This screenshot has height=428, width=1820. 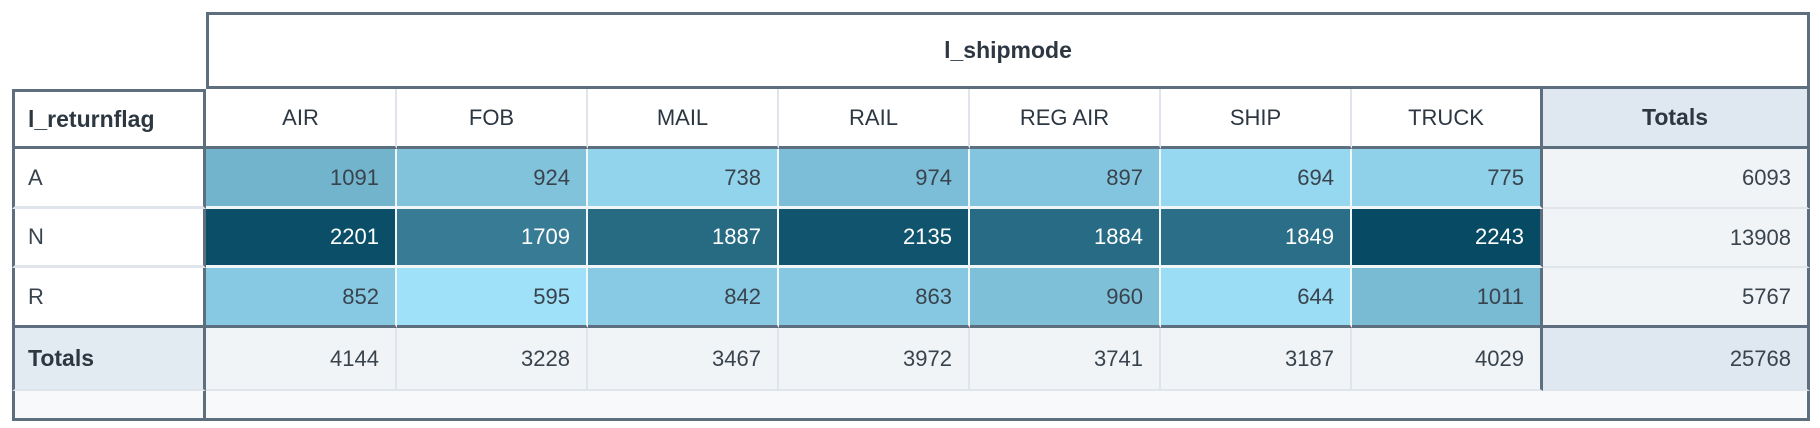 What do you see at coordinates (109, 50) in the screenshot?
I see `corner-spacer` at bounding box center [109, 50].